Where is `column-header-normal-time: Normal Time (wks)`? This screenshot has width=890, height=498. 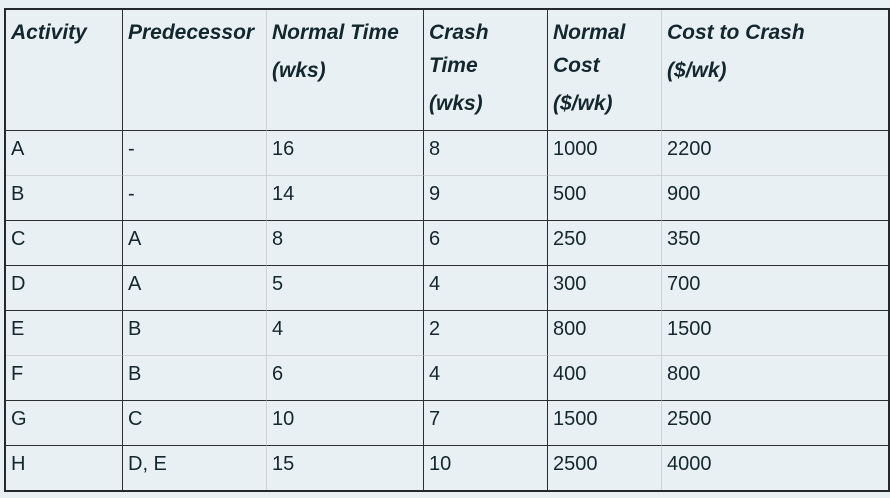 column-header-normal-time: Normal Time (wks) is located at coordinates (344, 70).